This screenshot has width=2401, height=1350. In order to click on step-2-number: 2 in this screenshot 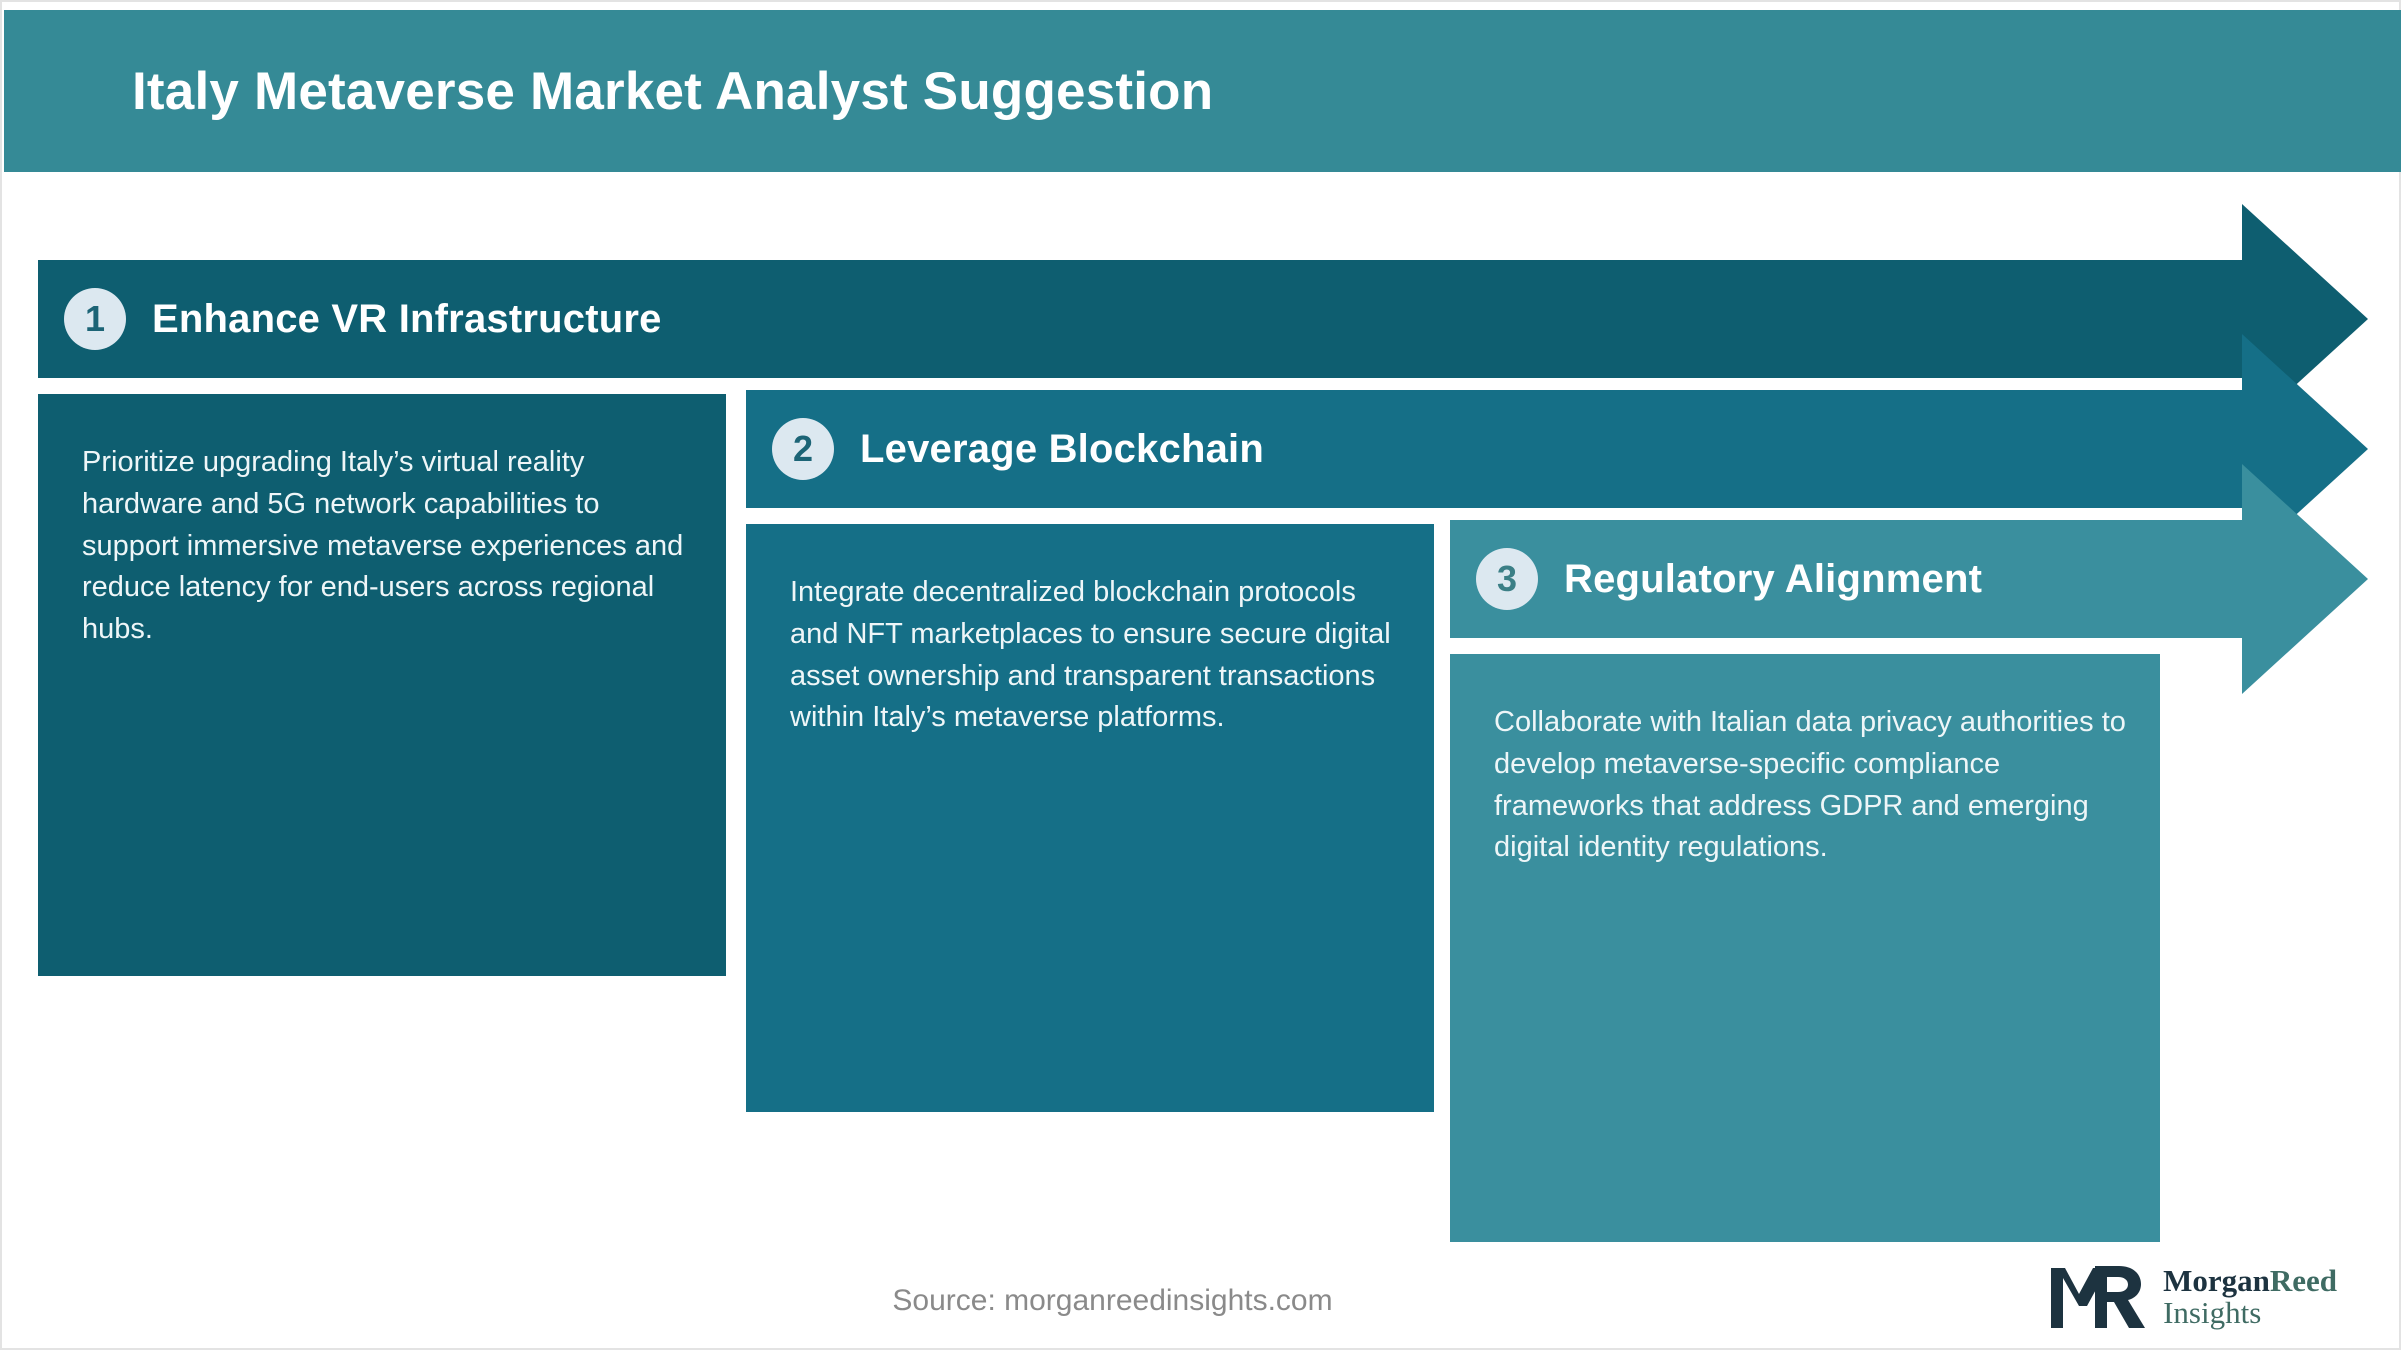, I will do `click(803, 448)`.